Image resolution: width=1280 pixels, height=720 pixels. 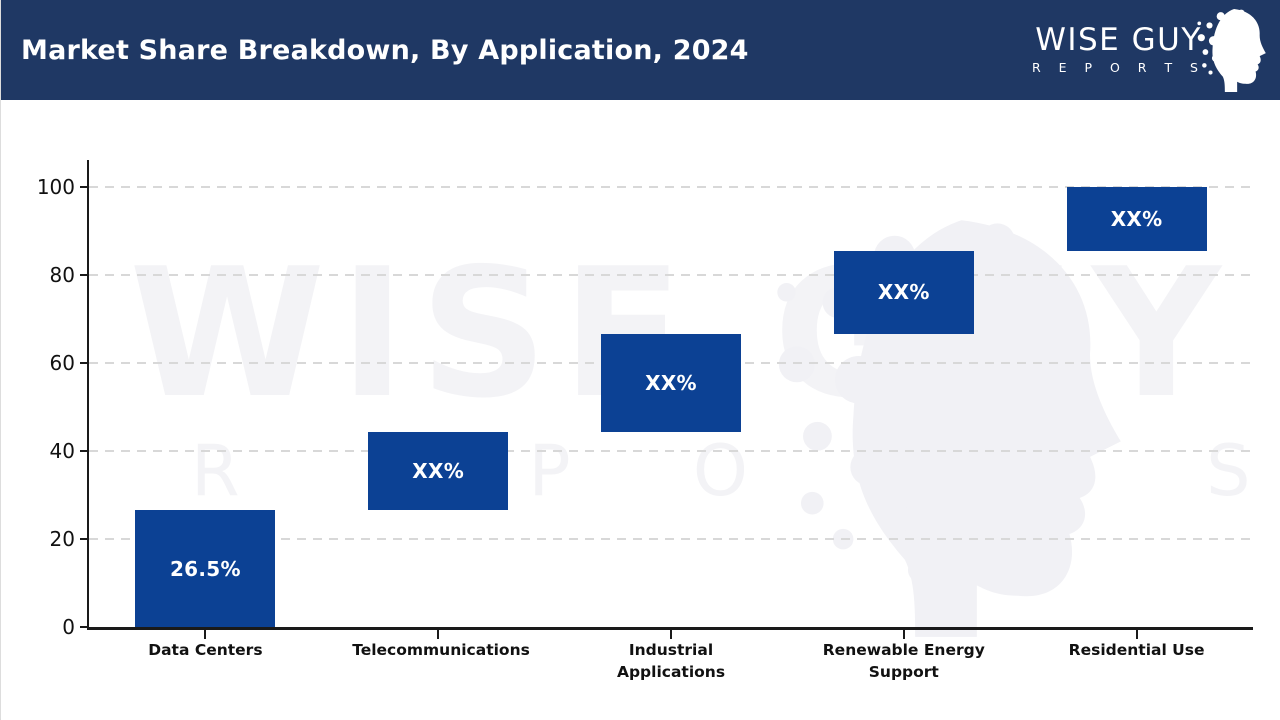 I want to click on bar-renewable-energy-support: XX%, so click(x=903, y=292).